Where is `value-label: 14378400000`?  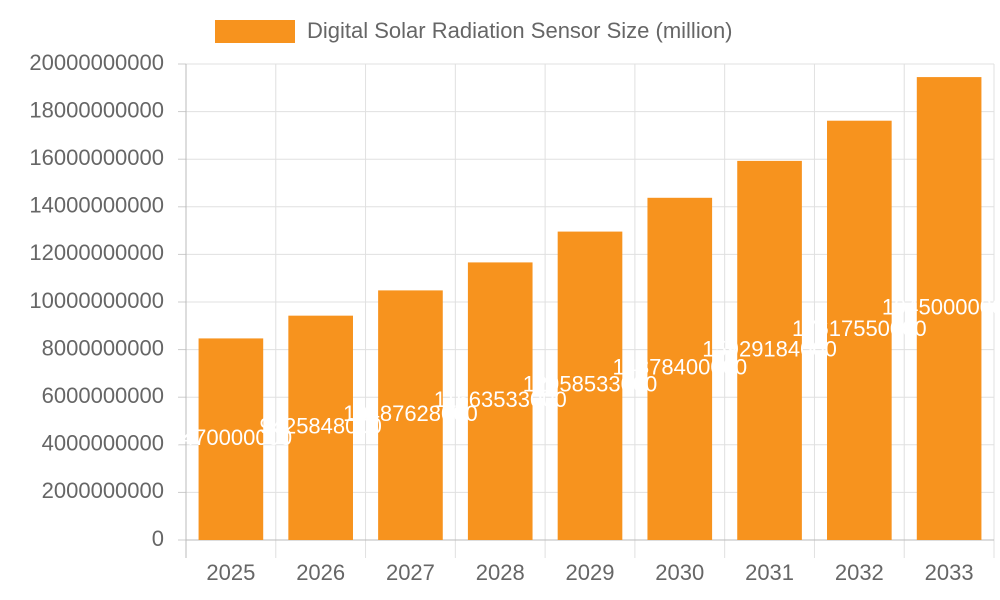 value-label: 14378400000 is located at coordinates (679, 367).